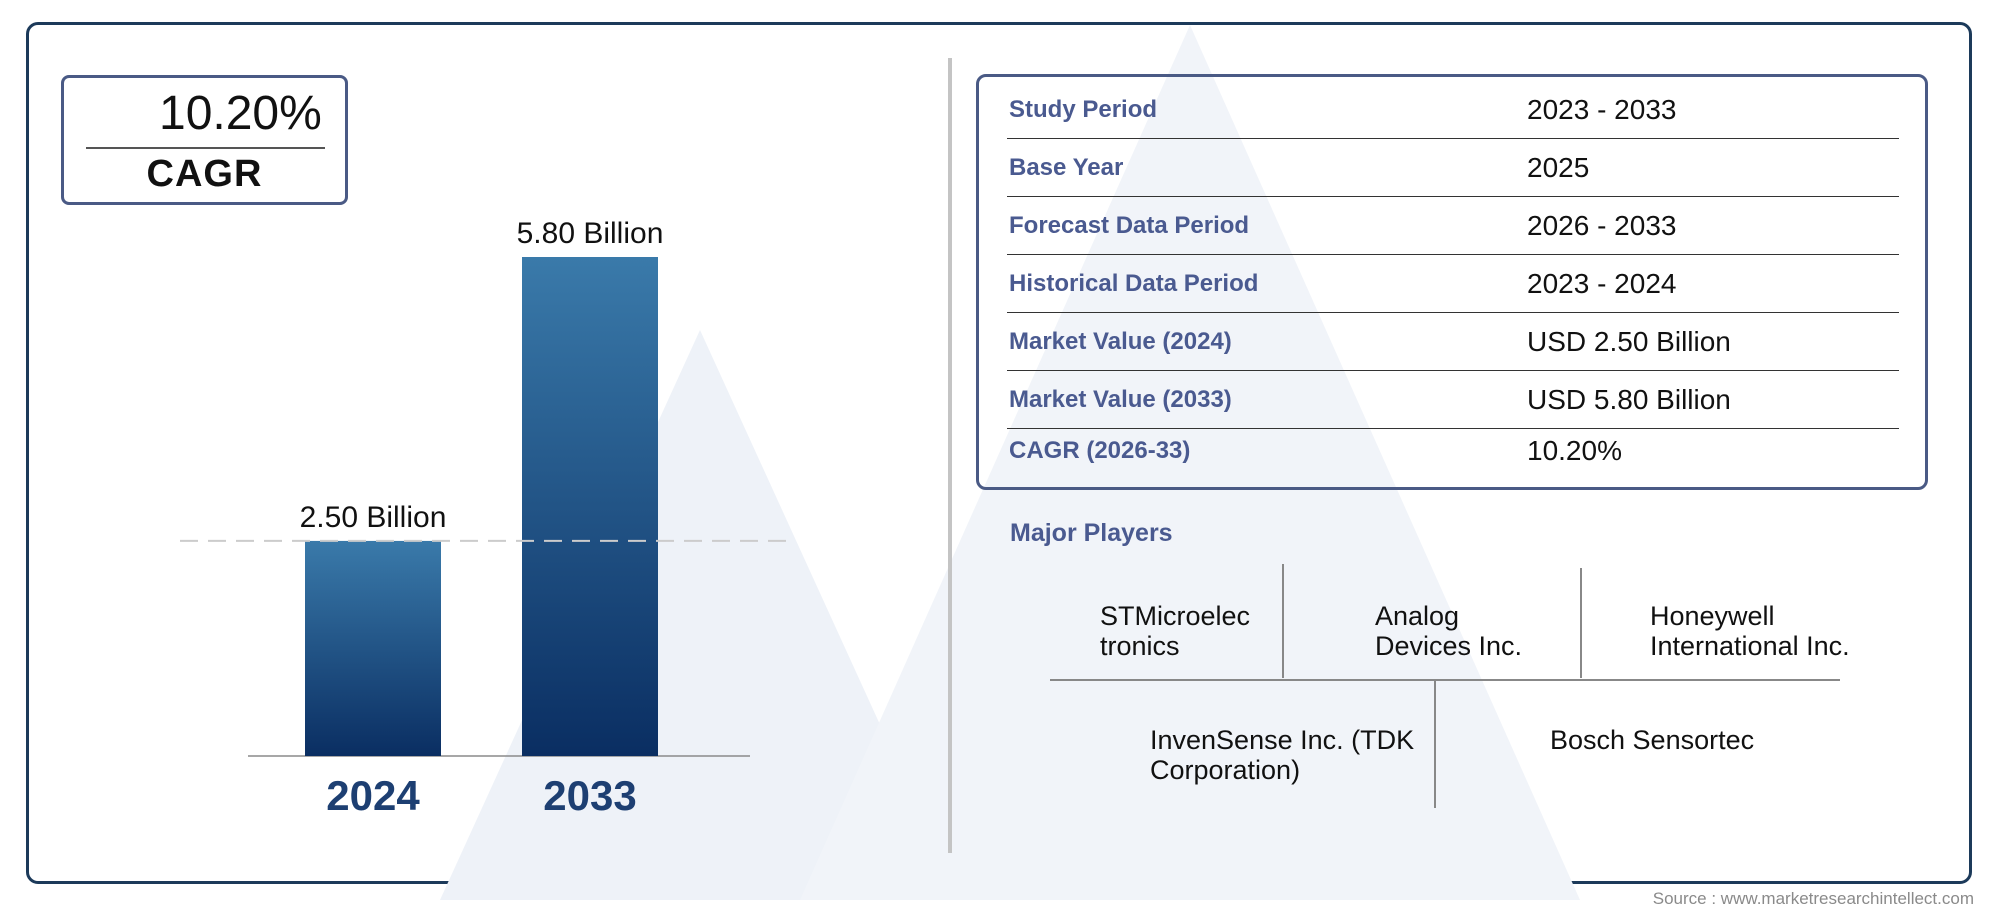  What do you see at coordinates (373, 517) in the screenshot?
I see `bar-data-label: 2.50 Billion` at bounding box center [373, 517].